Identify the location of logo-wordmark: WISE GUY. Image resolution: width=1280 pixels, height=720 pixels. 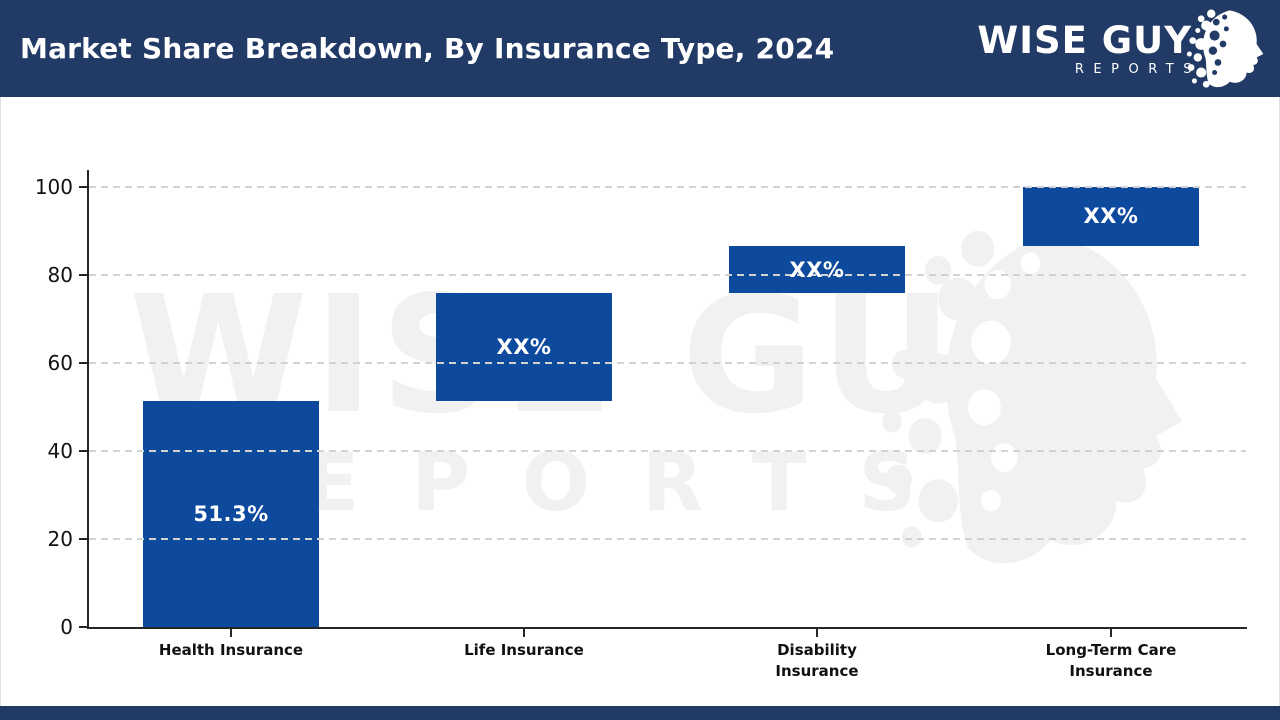
(1084, 40).